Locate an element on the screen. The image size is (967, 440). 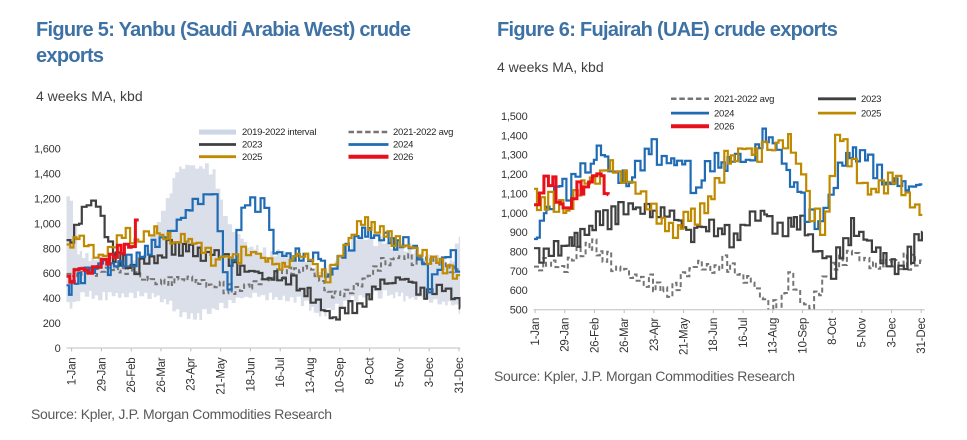
svg-text: 500 is located at coordinates (519, 311).